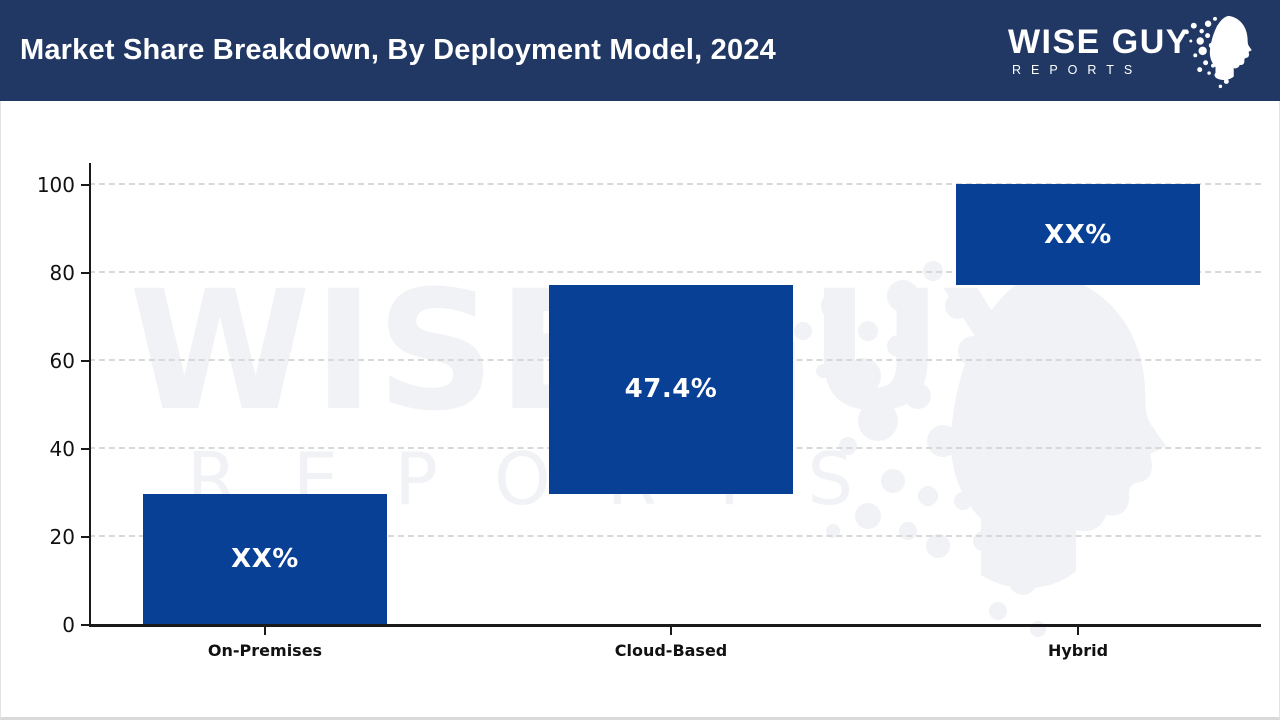 This screenshot has height=720, width=1280. What do you see at coordinates (265, 650) in the screenshot?
I see `x-category-label: On-Premises` at bounding box center [265, 650].